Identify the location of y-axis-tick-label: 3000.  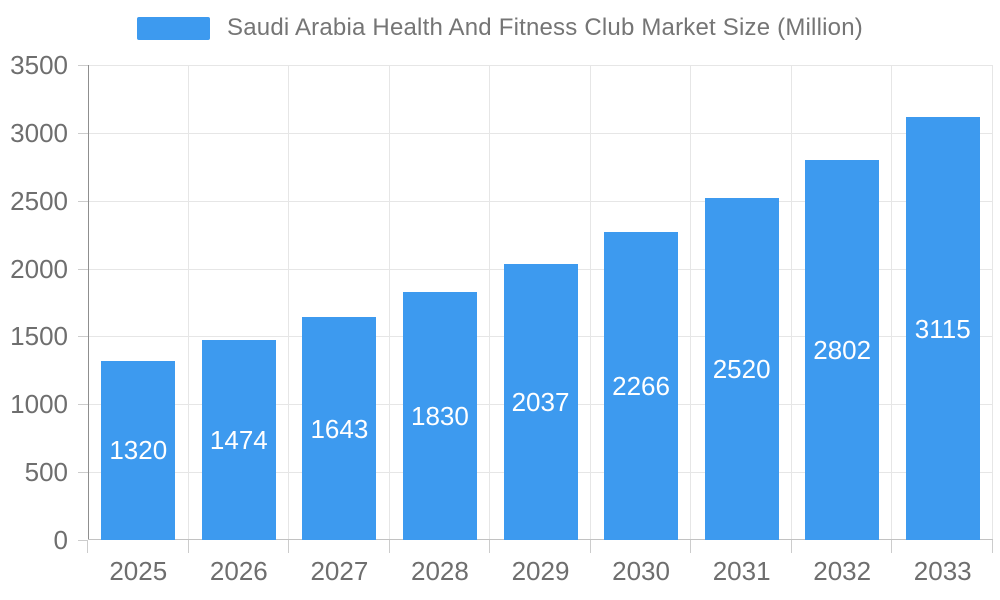
(39, 132).